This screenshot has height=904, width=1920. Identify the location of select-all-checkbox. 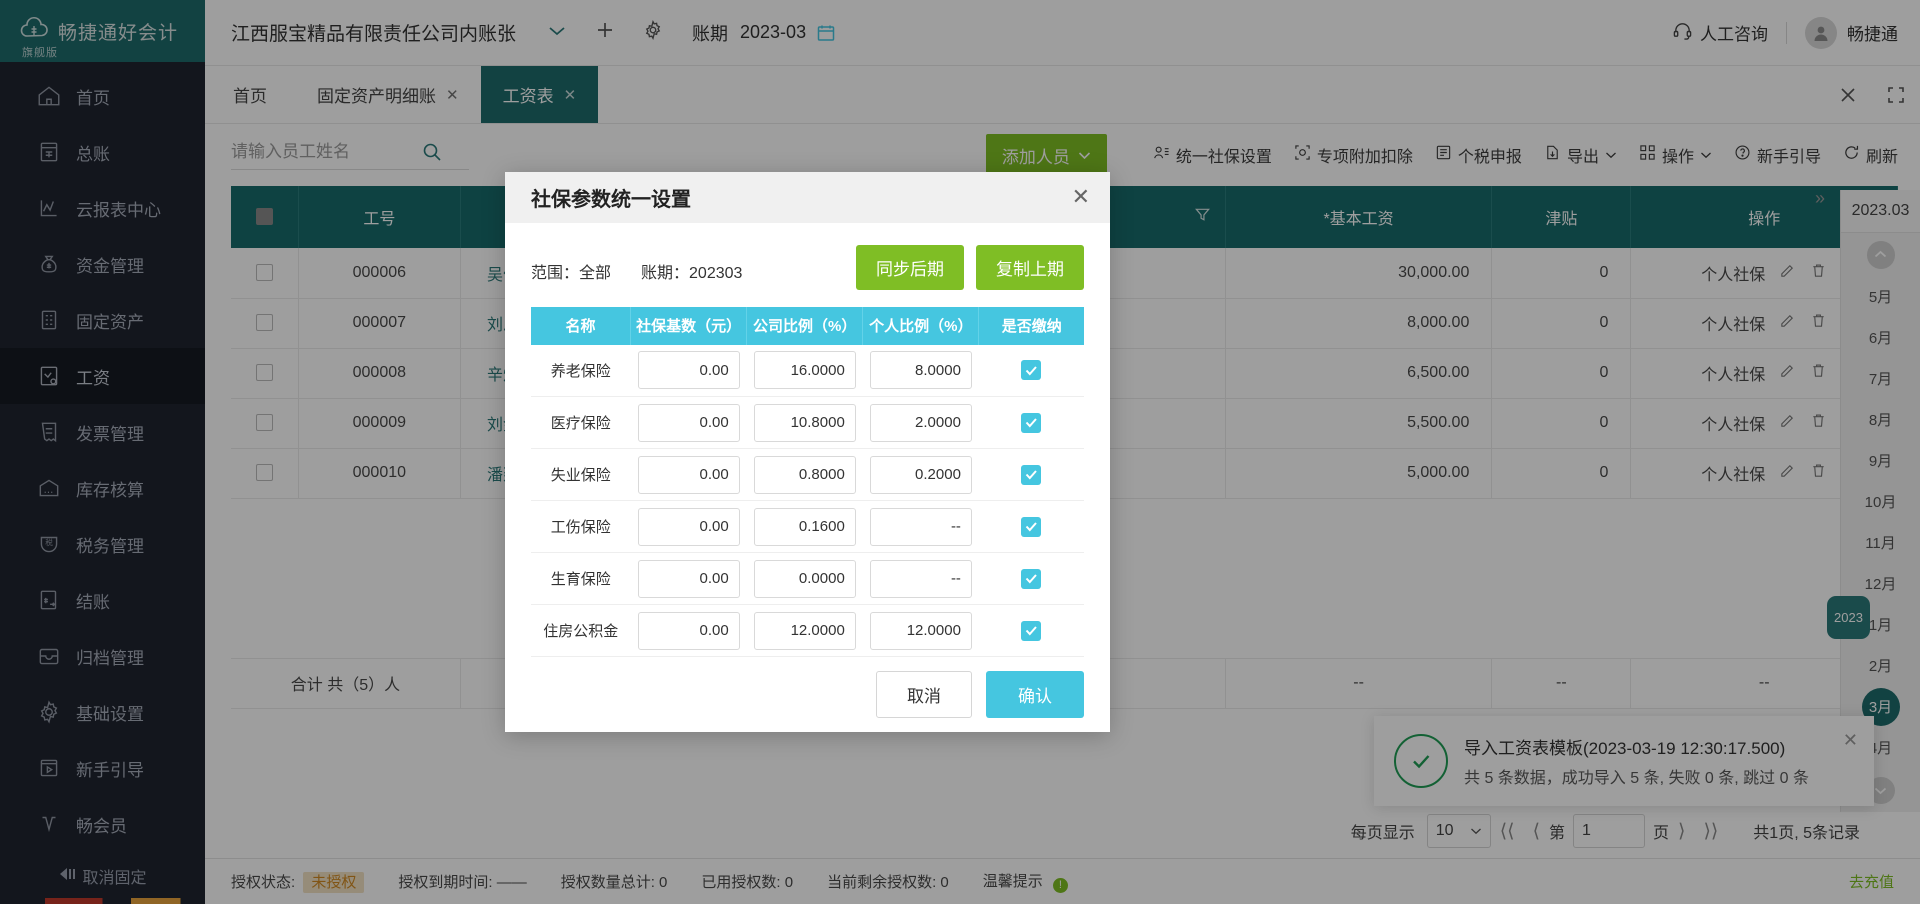
(264, 217).